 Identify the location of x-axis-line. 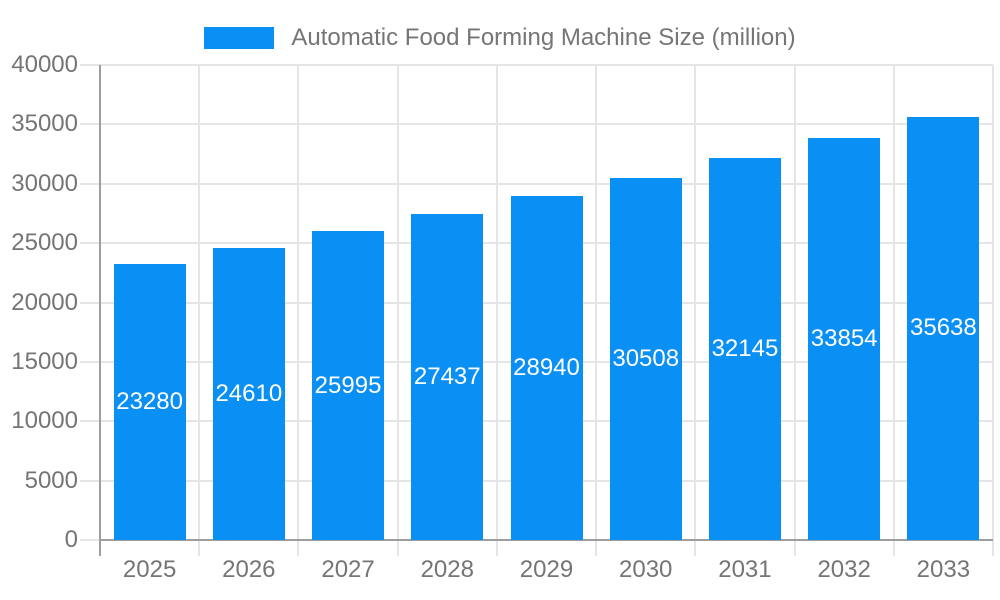
(546, 540).